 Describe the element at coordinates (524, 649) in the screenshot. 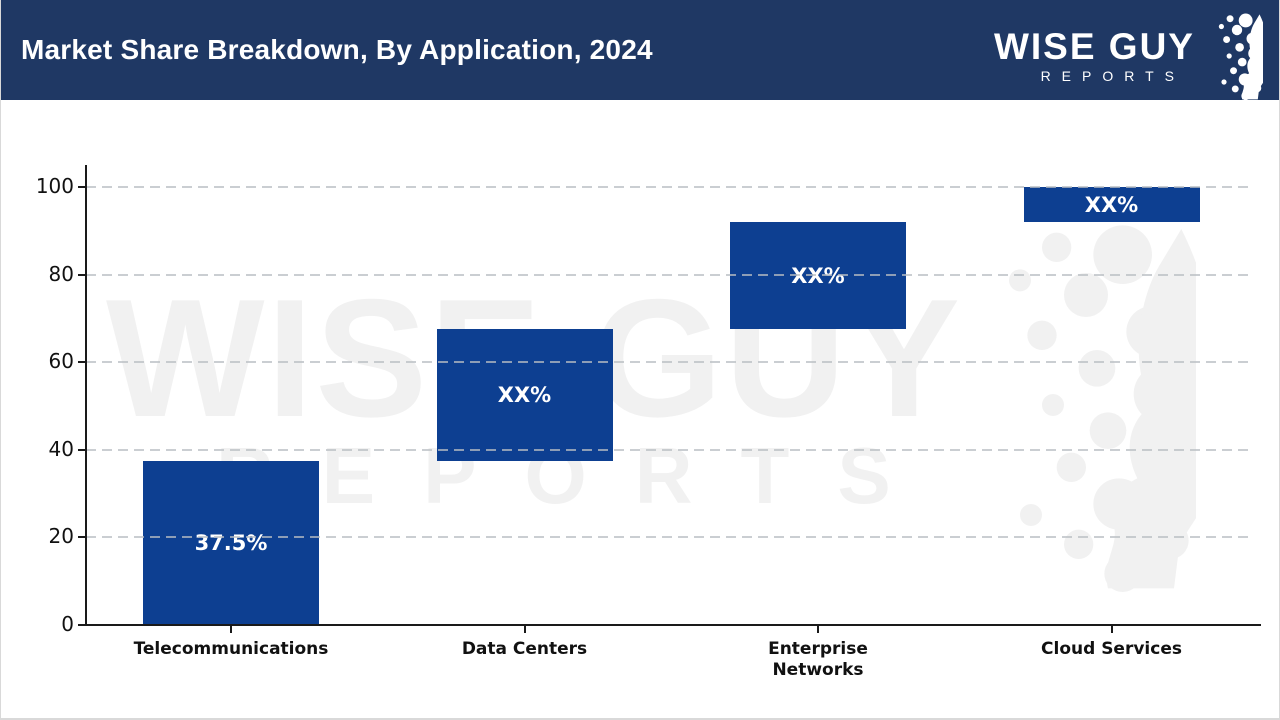

I see `x-category-label-1: Data Centers` at that location.